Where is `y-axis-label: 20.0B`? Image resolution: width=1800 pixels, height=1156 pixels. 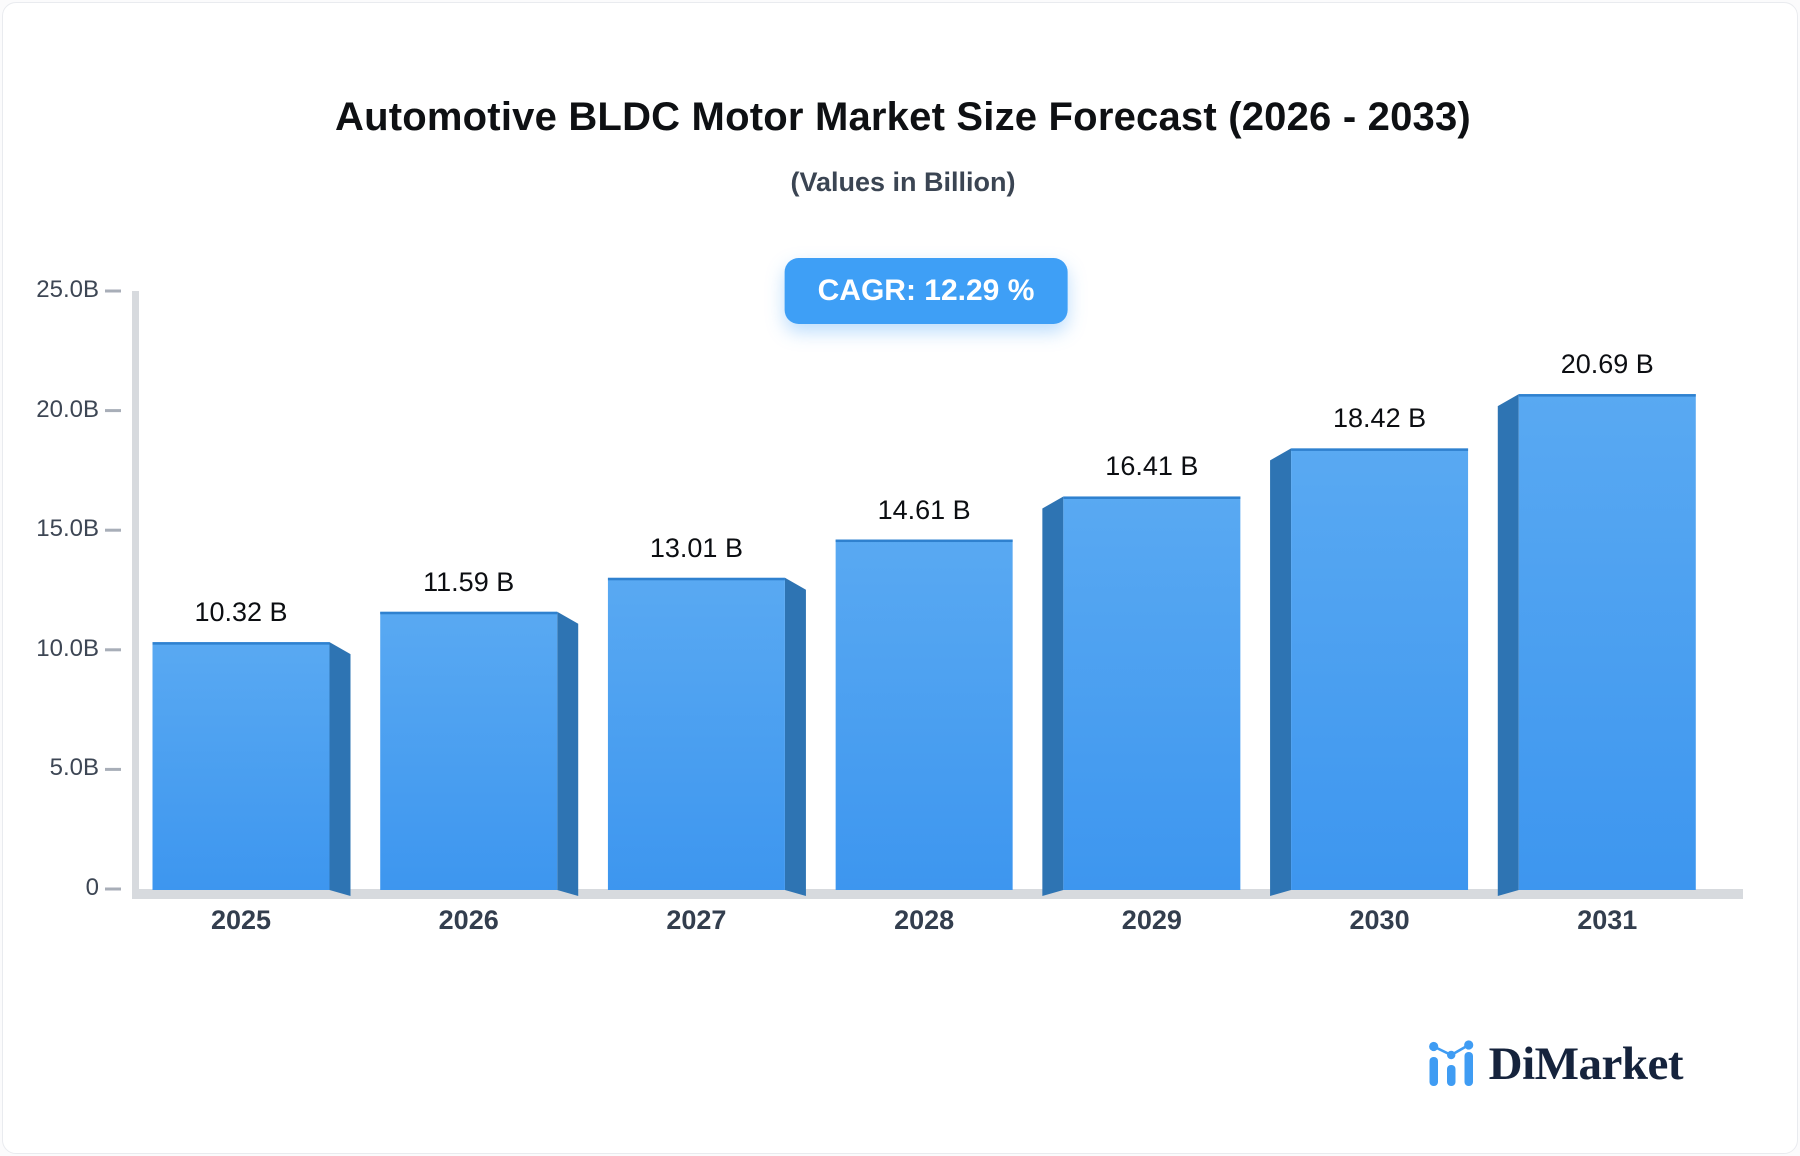 y-axis-label: 20.0B is located at coordinates (67, 409).